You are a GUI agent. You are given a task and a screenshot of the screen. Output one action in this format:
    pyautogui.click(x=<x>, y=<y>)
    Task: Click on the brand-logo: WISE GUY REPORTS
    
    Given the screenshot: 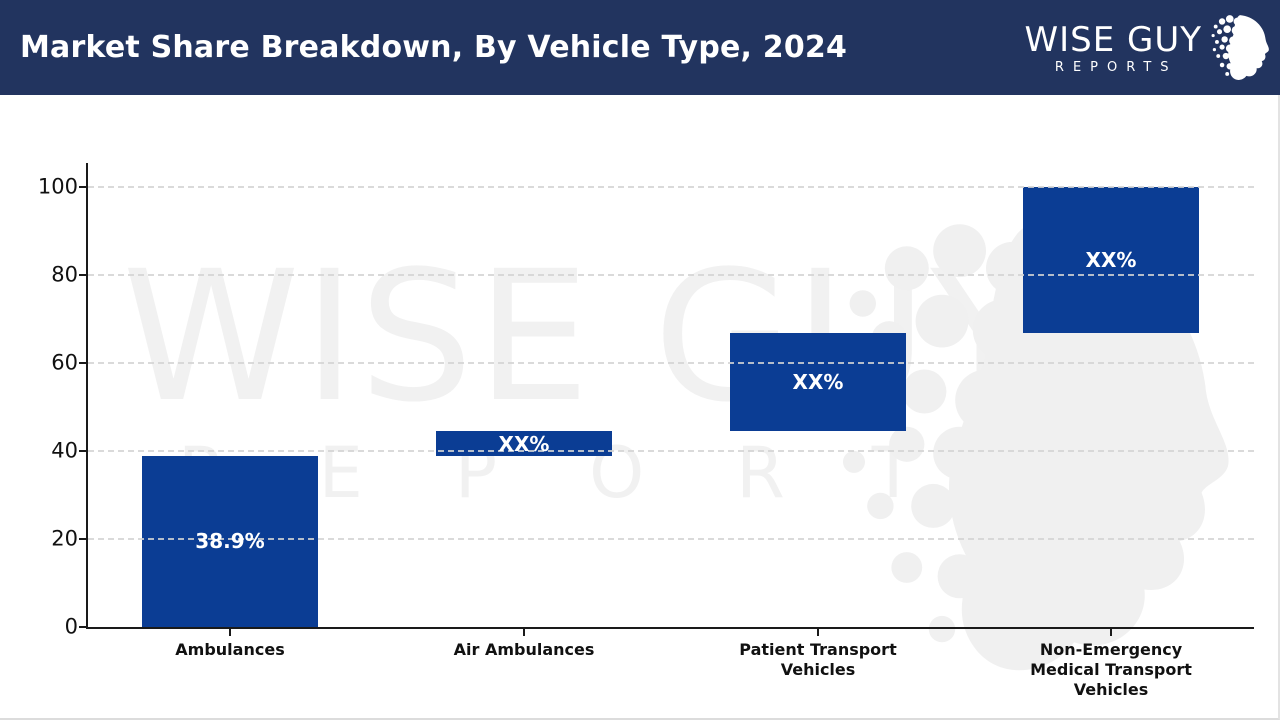 What is the action you would take?
    pyautogui.click(x=1148, y=49)
    